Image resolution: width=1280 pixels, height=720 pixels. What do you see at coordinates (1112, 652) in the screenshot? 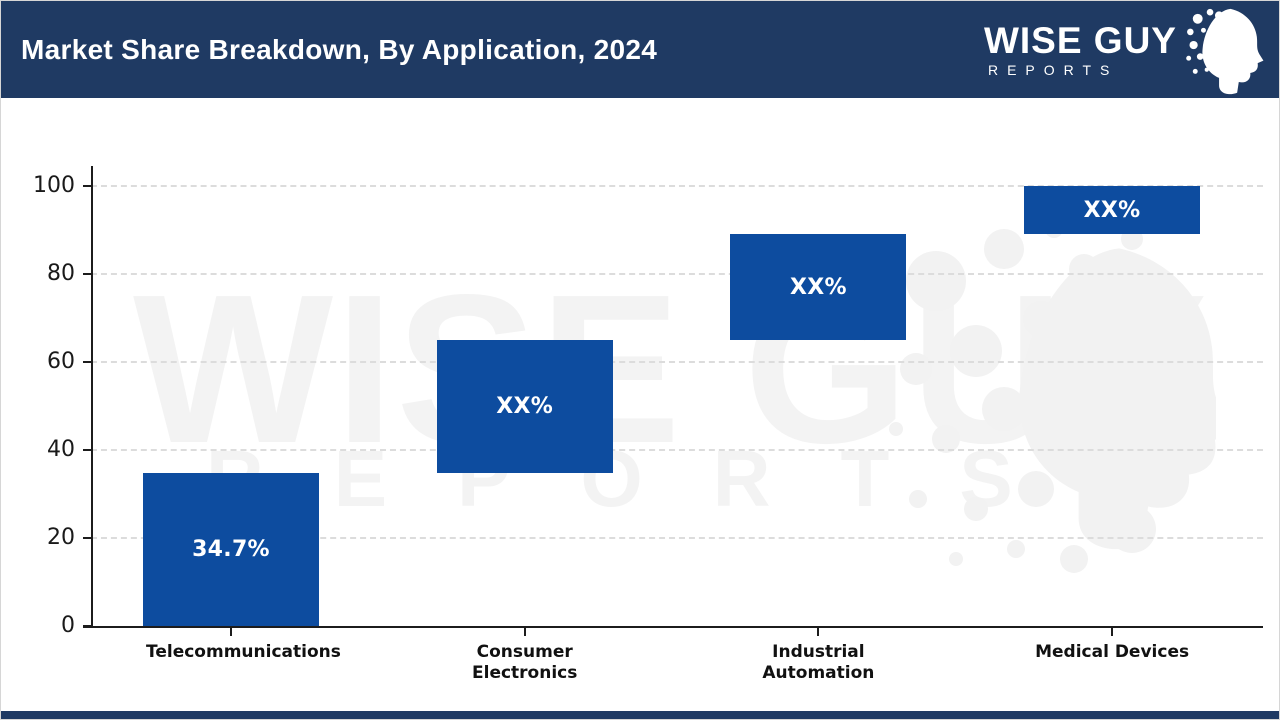
I see `category-label: Medical Devices` at bounding box center [1112, 652].